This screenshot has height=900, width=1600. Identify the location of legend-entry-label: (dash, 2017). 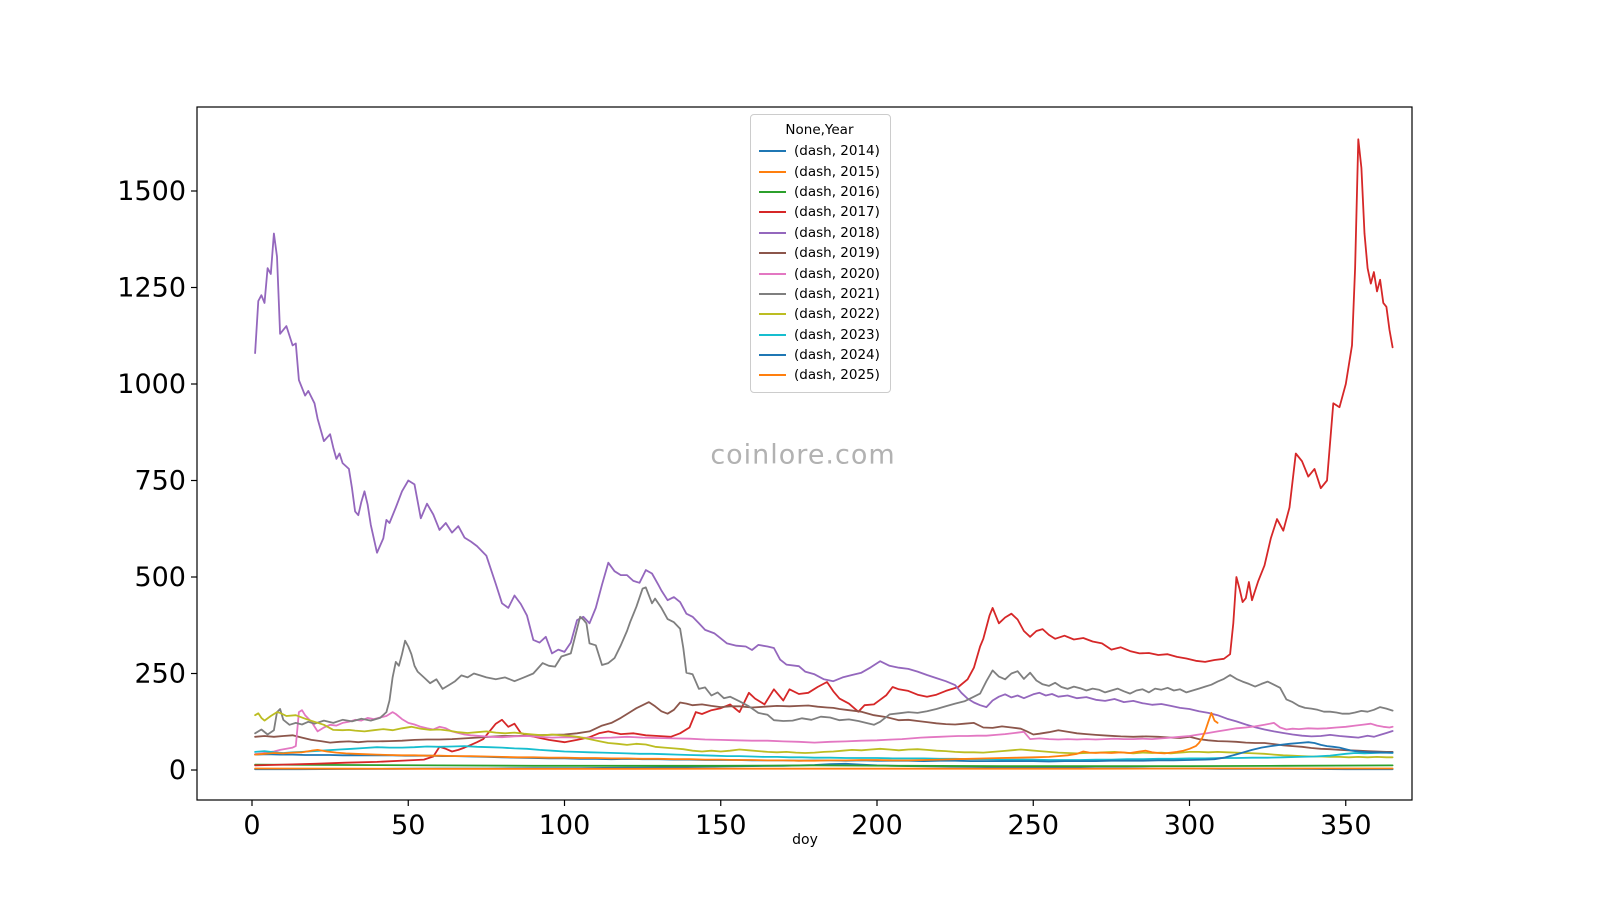
(837, 212).